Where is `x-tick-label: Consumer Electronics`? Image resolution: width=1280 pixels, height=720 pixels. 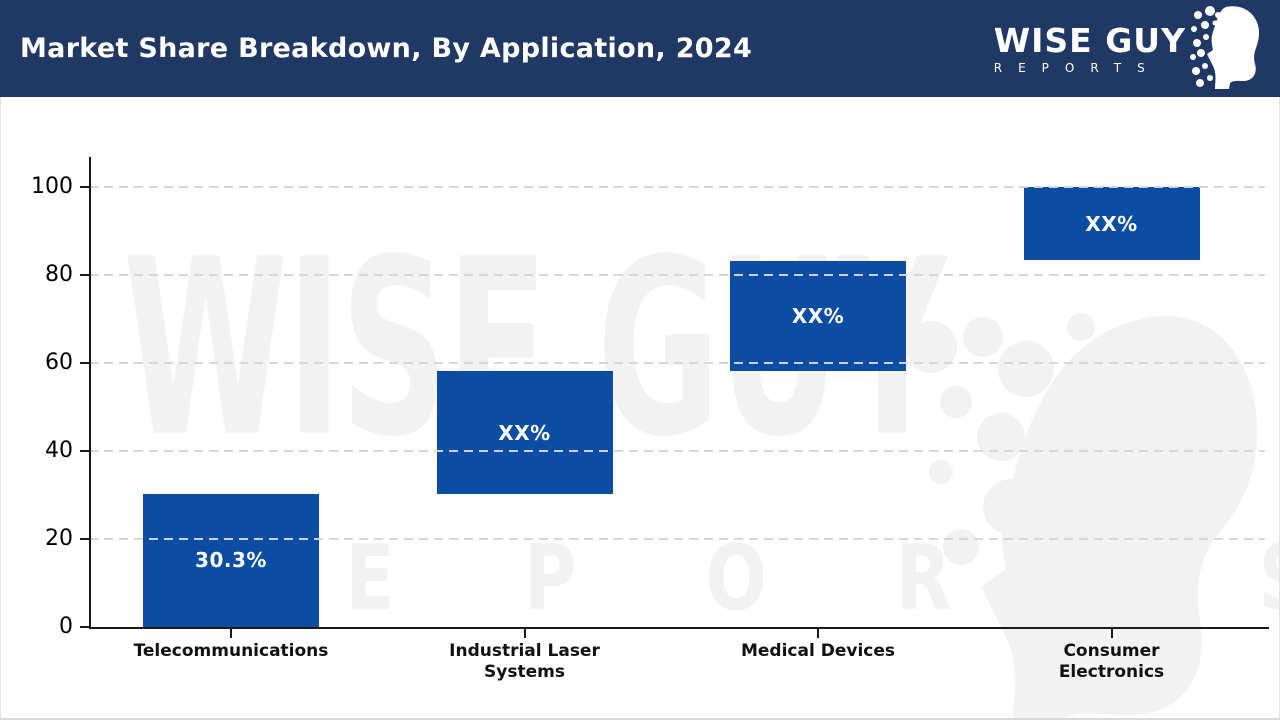 x-tick-label: Consumer Electronics is located at coordinates (1111, 661).